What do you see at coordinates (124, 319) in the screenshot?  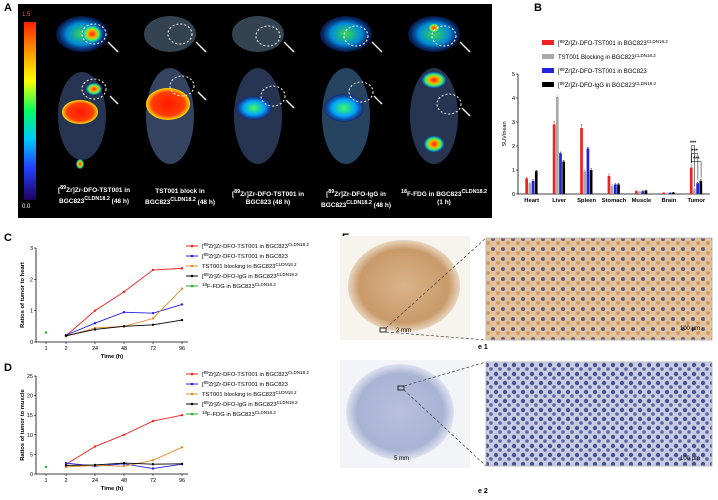 I see `c-series-line` at bounding box center [124, 319].